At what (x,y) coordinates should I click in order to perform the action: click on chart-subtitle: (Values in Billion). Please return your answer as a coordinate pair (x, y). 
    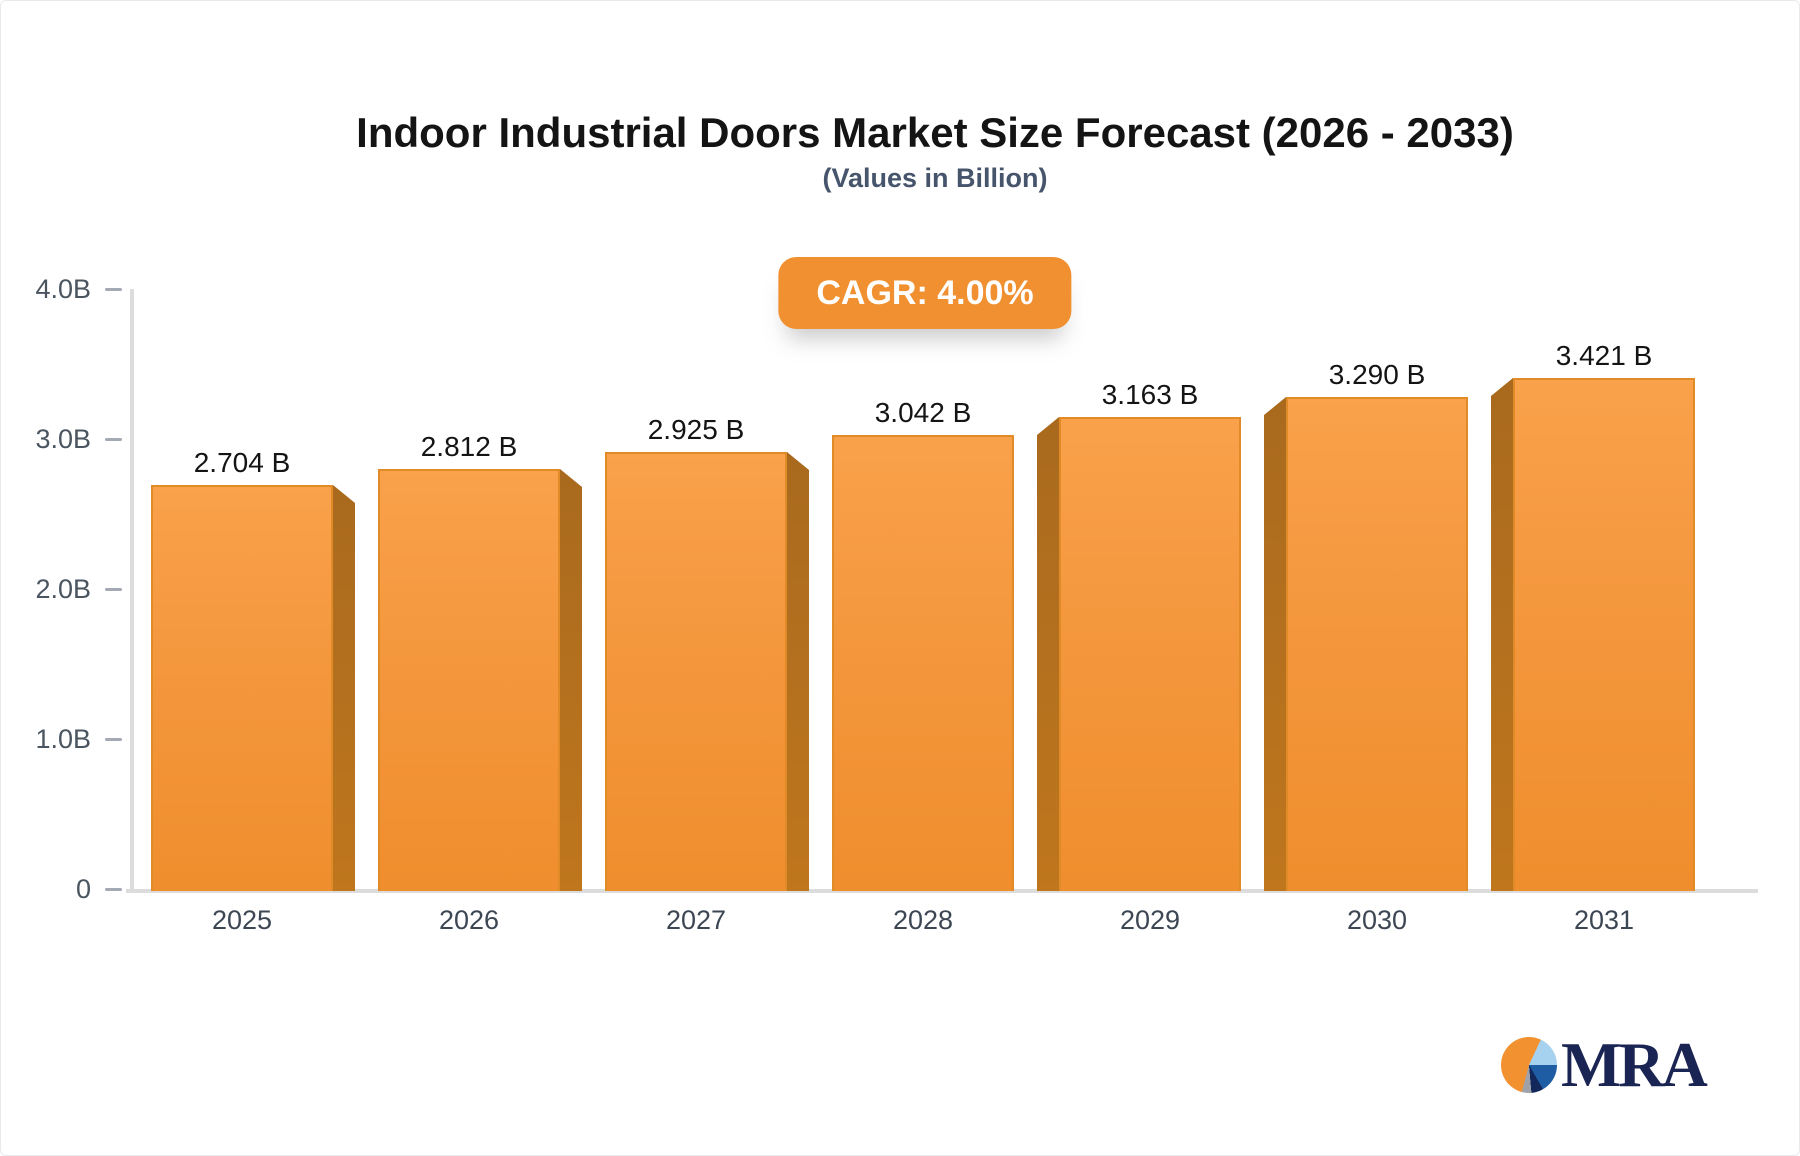
    Looking at the image, I should click on (935, 178).